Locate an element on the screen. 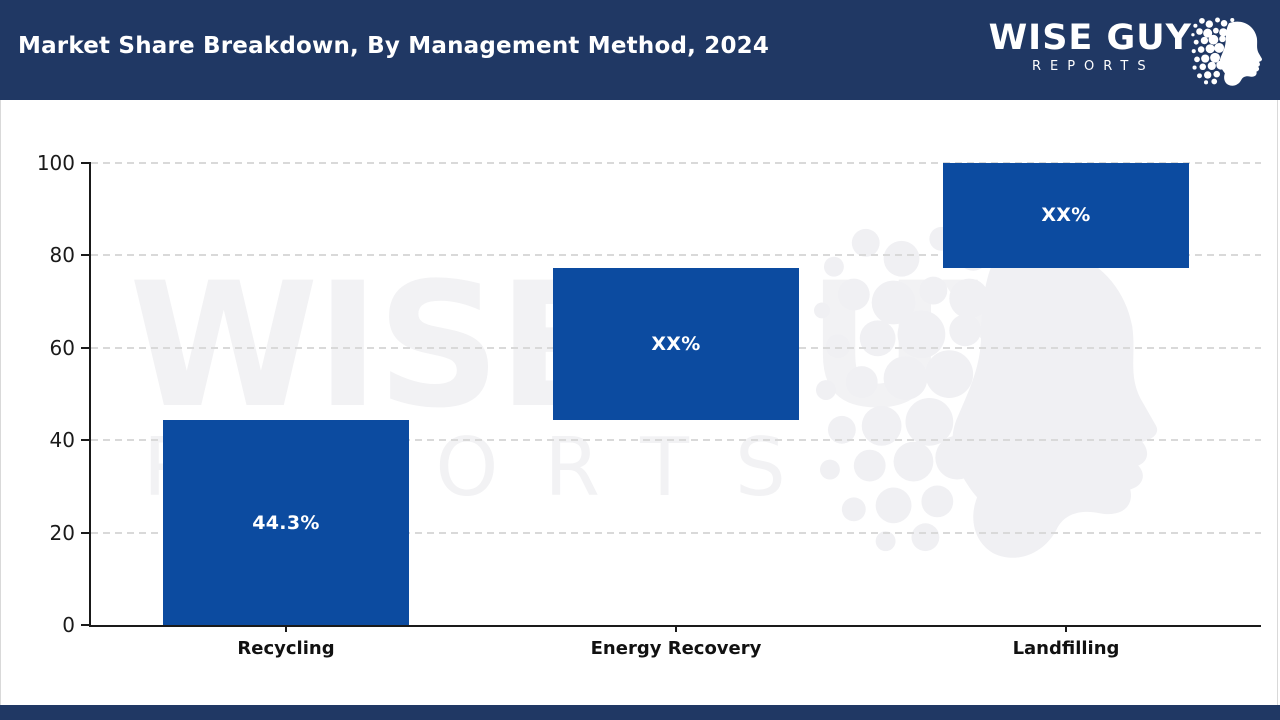 The width and height of the screenshot is (1280, 720). wise-guy-reports-logo: WISE GUY REPORTS is located at coordinates (1129, 50).